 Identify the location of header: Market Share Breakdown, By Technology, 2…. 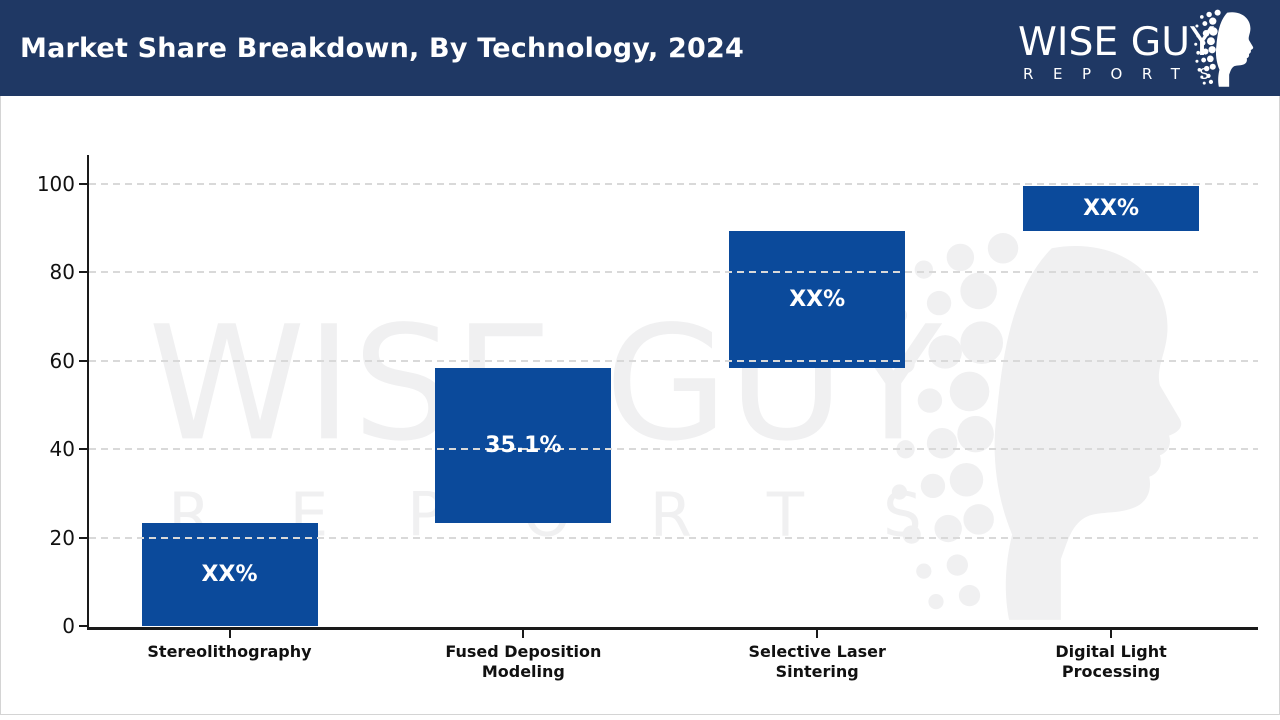
(640, 48).